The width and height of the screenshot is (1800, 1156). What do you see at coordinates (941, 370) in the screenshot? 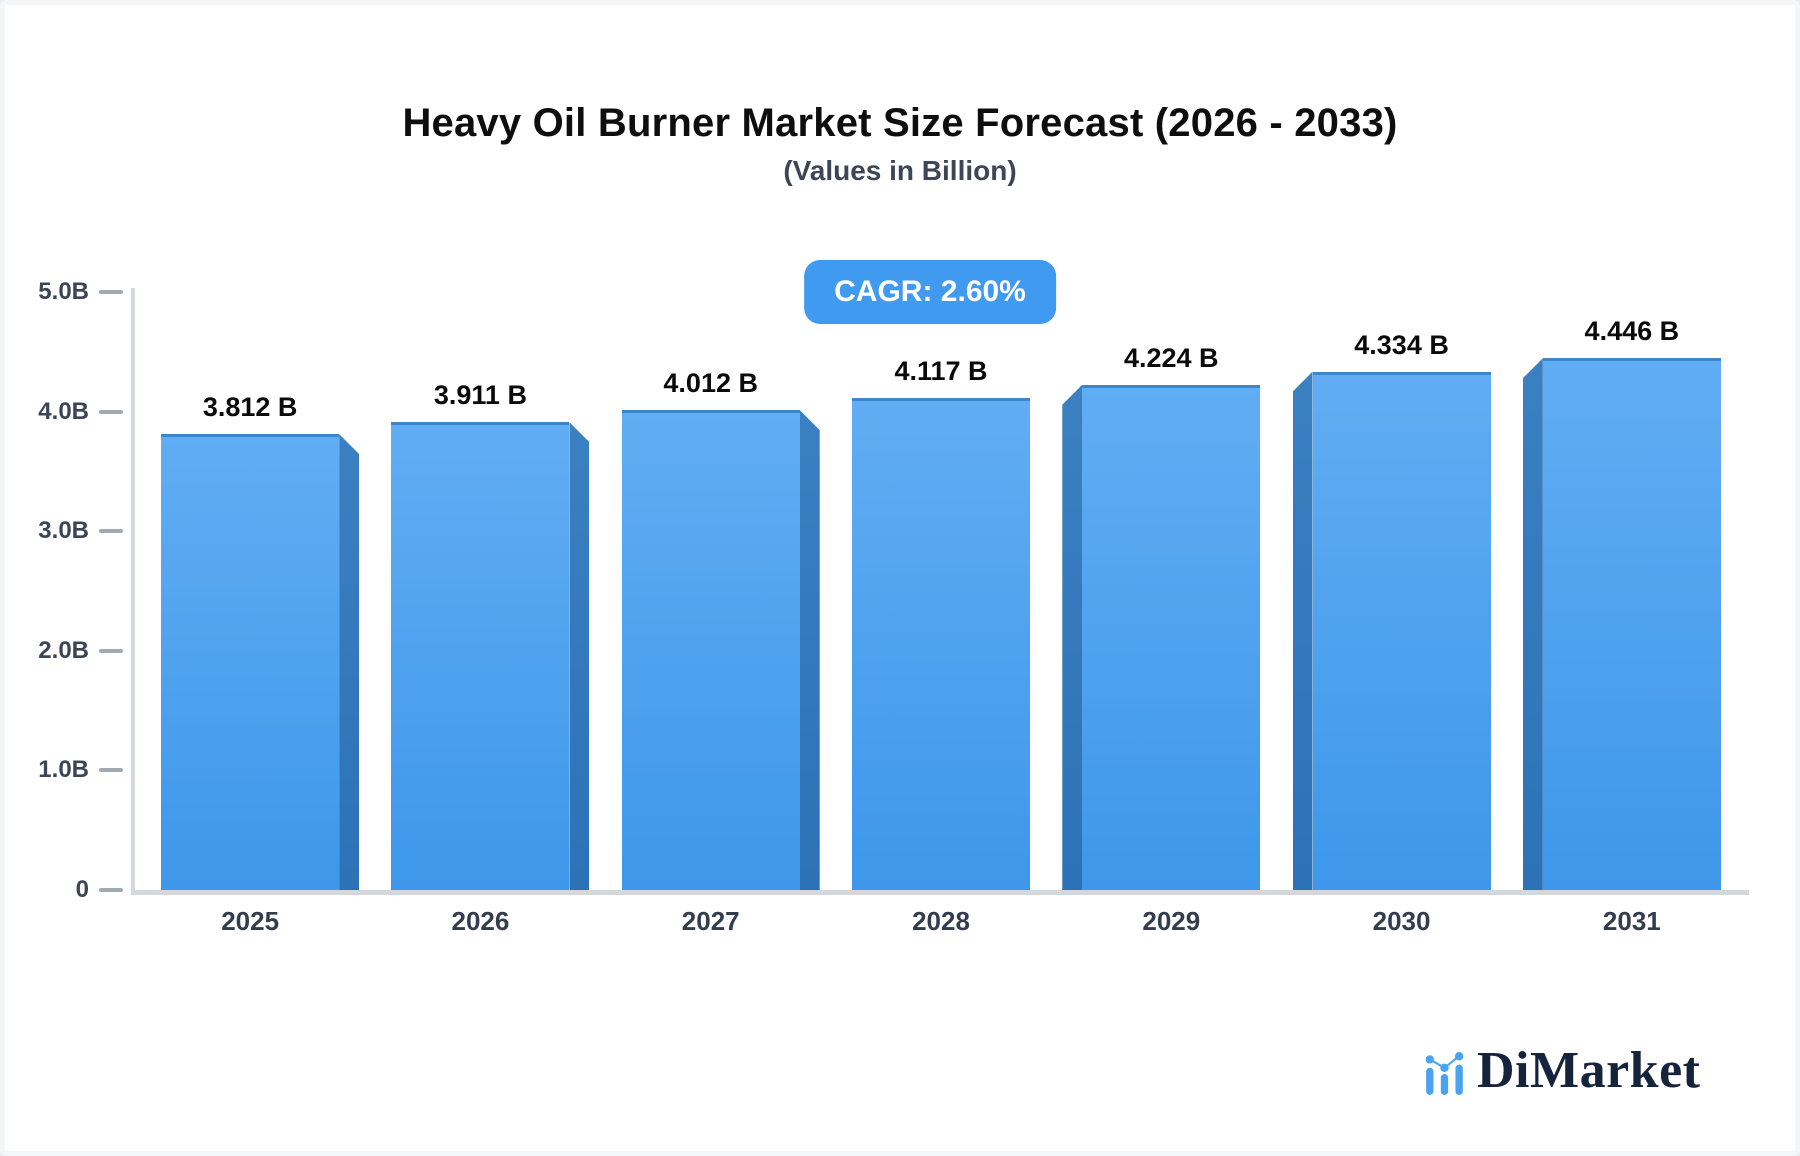
I see `bar-value-label: 4.117 B` at bounding box center [941, 370].